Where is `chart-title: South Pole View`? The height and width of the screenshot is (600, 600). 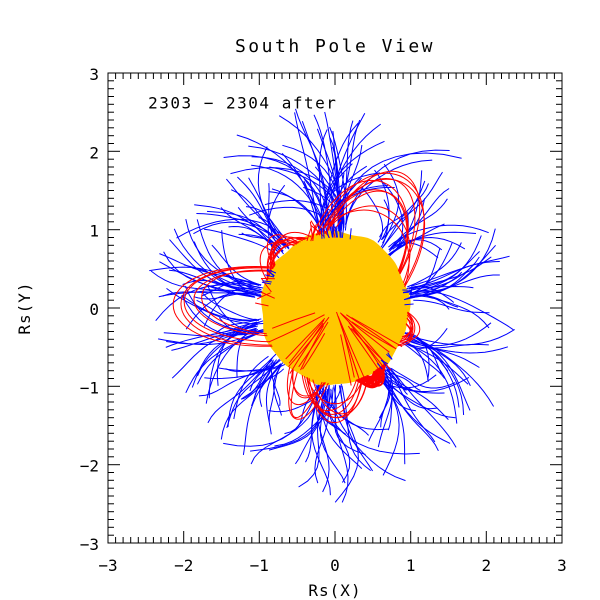 chart-title: South Pole View is located at coordinates (335, 46).